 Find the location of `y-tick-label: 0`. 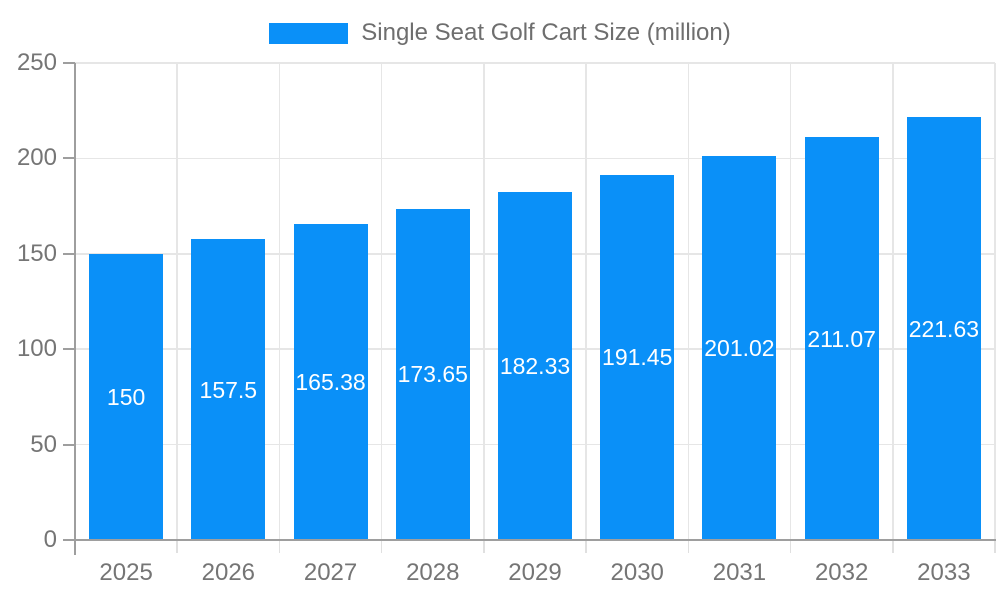

y-tick-label: 0 is located at coordinates (50, 539).